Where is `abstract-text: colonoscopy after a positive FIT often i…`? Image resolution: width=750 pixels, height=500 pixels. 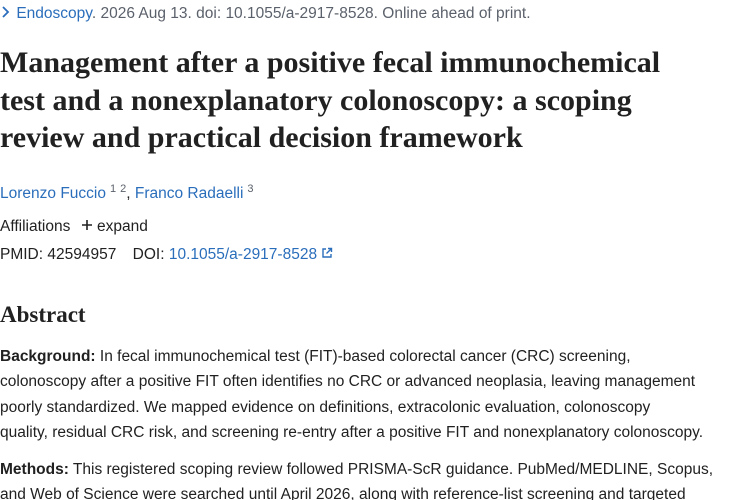 abstract-text: colonoscopy after a positive FIT often i… is located at coordinates (348, 382).